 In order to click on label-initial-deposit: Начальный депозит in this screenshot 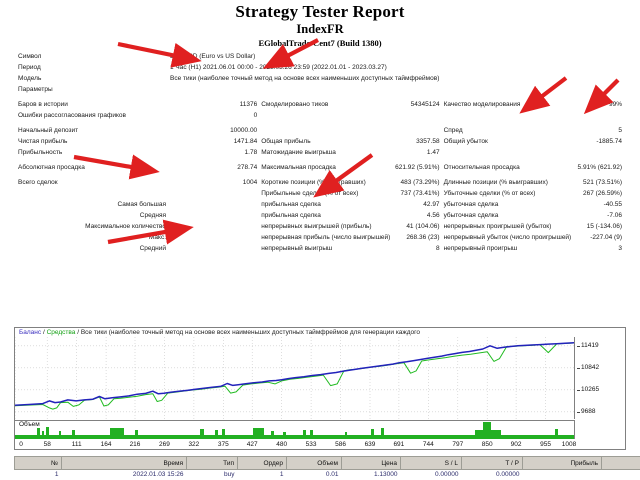, I will do `click(48, 130)`.